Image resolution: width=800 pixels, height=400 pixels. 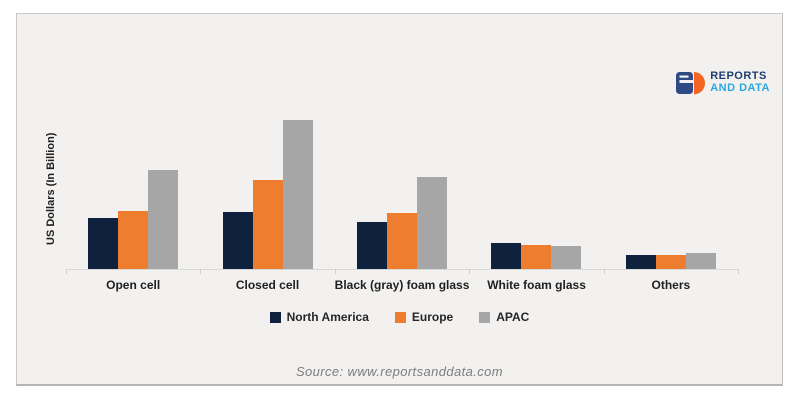 I want to click on rd-monogram-icon, so click(x=691, y=83).